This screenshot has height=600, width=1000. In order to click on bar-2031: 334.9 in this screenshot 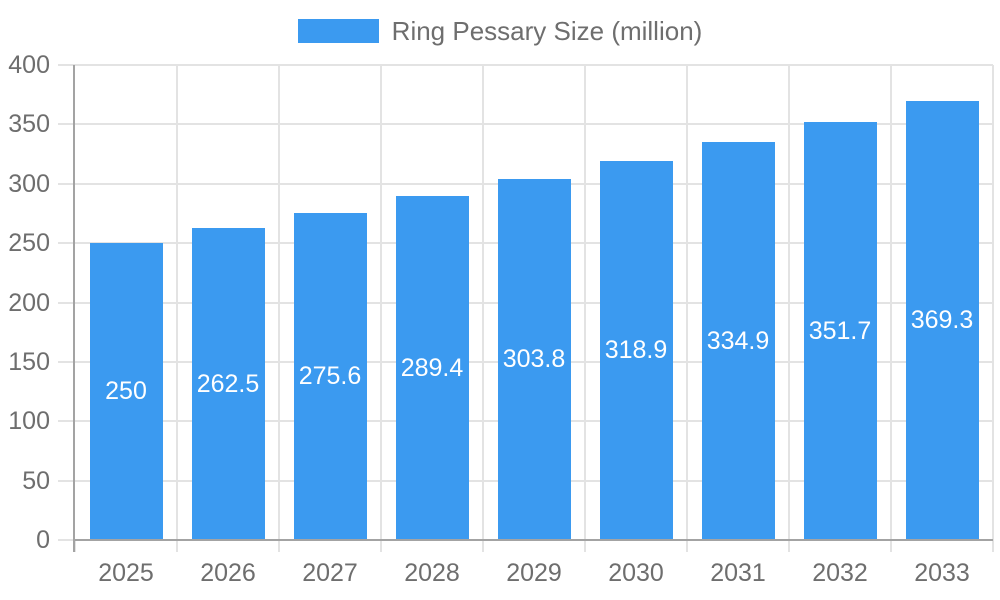, I will do `click(738, 341)`.